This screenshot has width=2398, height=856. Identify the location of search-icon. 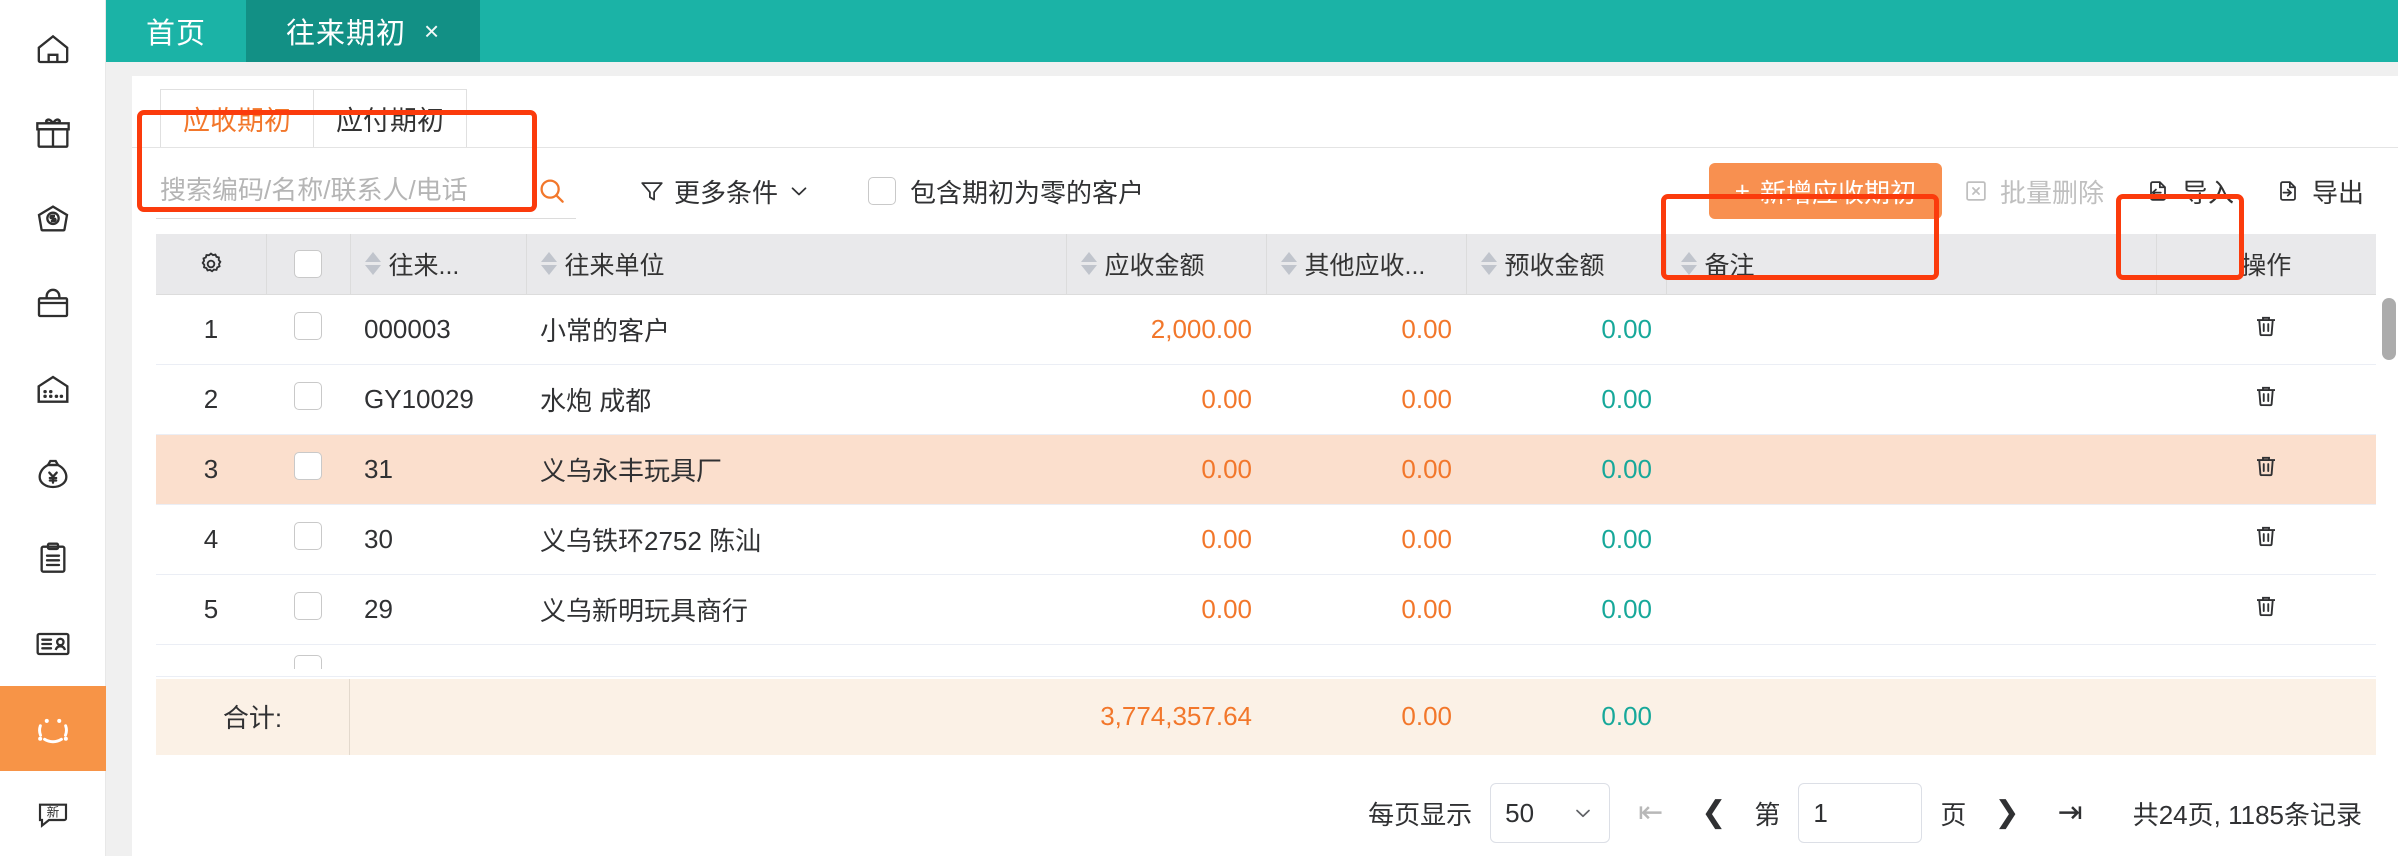
(552, 191).